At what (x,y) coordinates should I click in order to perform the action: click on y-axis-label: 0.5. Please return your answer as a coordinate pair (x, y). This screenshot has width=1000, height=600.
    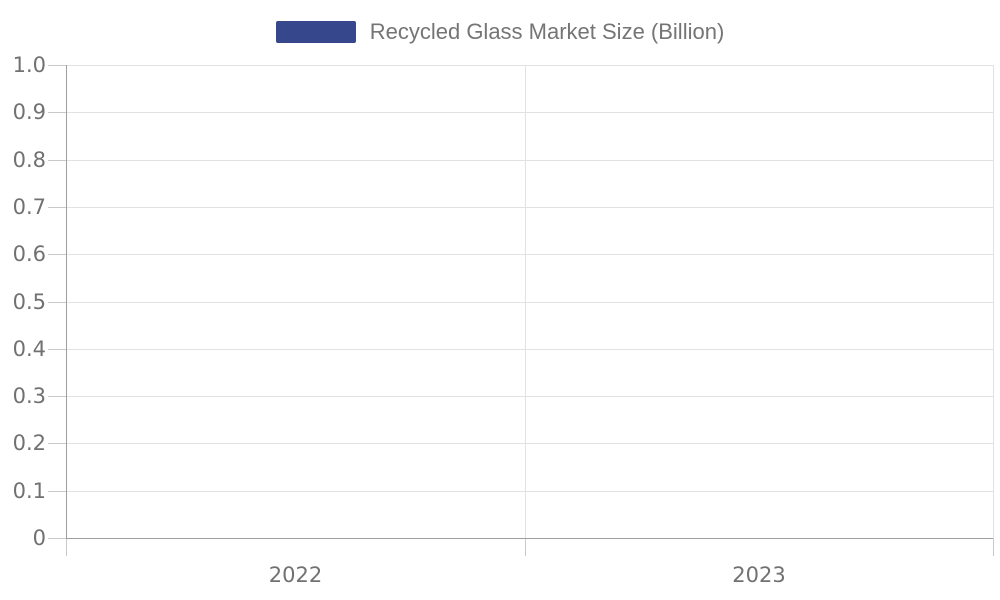
    Looking at the image, I should click on (29, 302).